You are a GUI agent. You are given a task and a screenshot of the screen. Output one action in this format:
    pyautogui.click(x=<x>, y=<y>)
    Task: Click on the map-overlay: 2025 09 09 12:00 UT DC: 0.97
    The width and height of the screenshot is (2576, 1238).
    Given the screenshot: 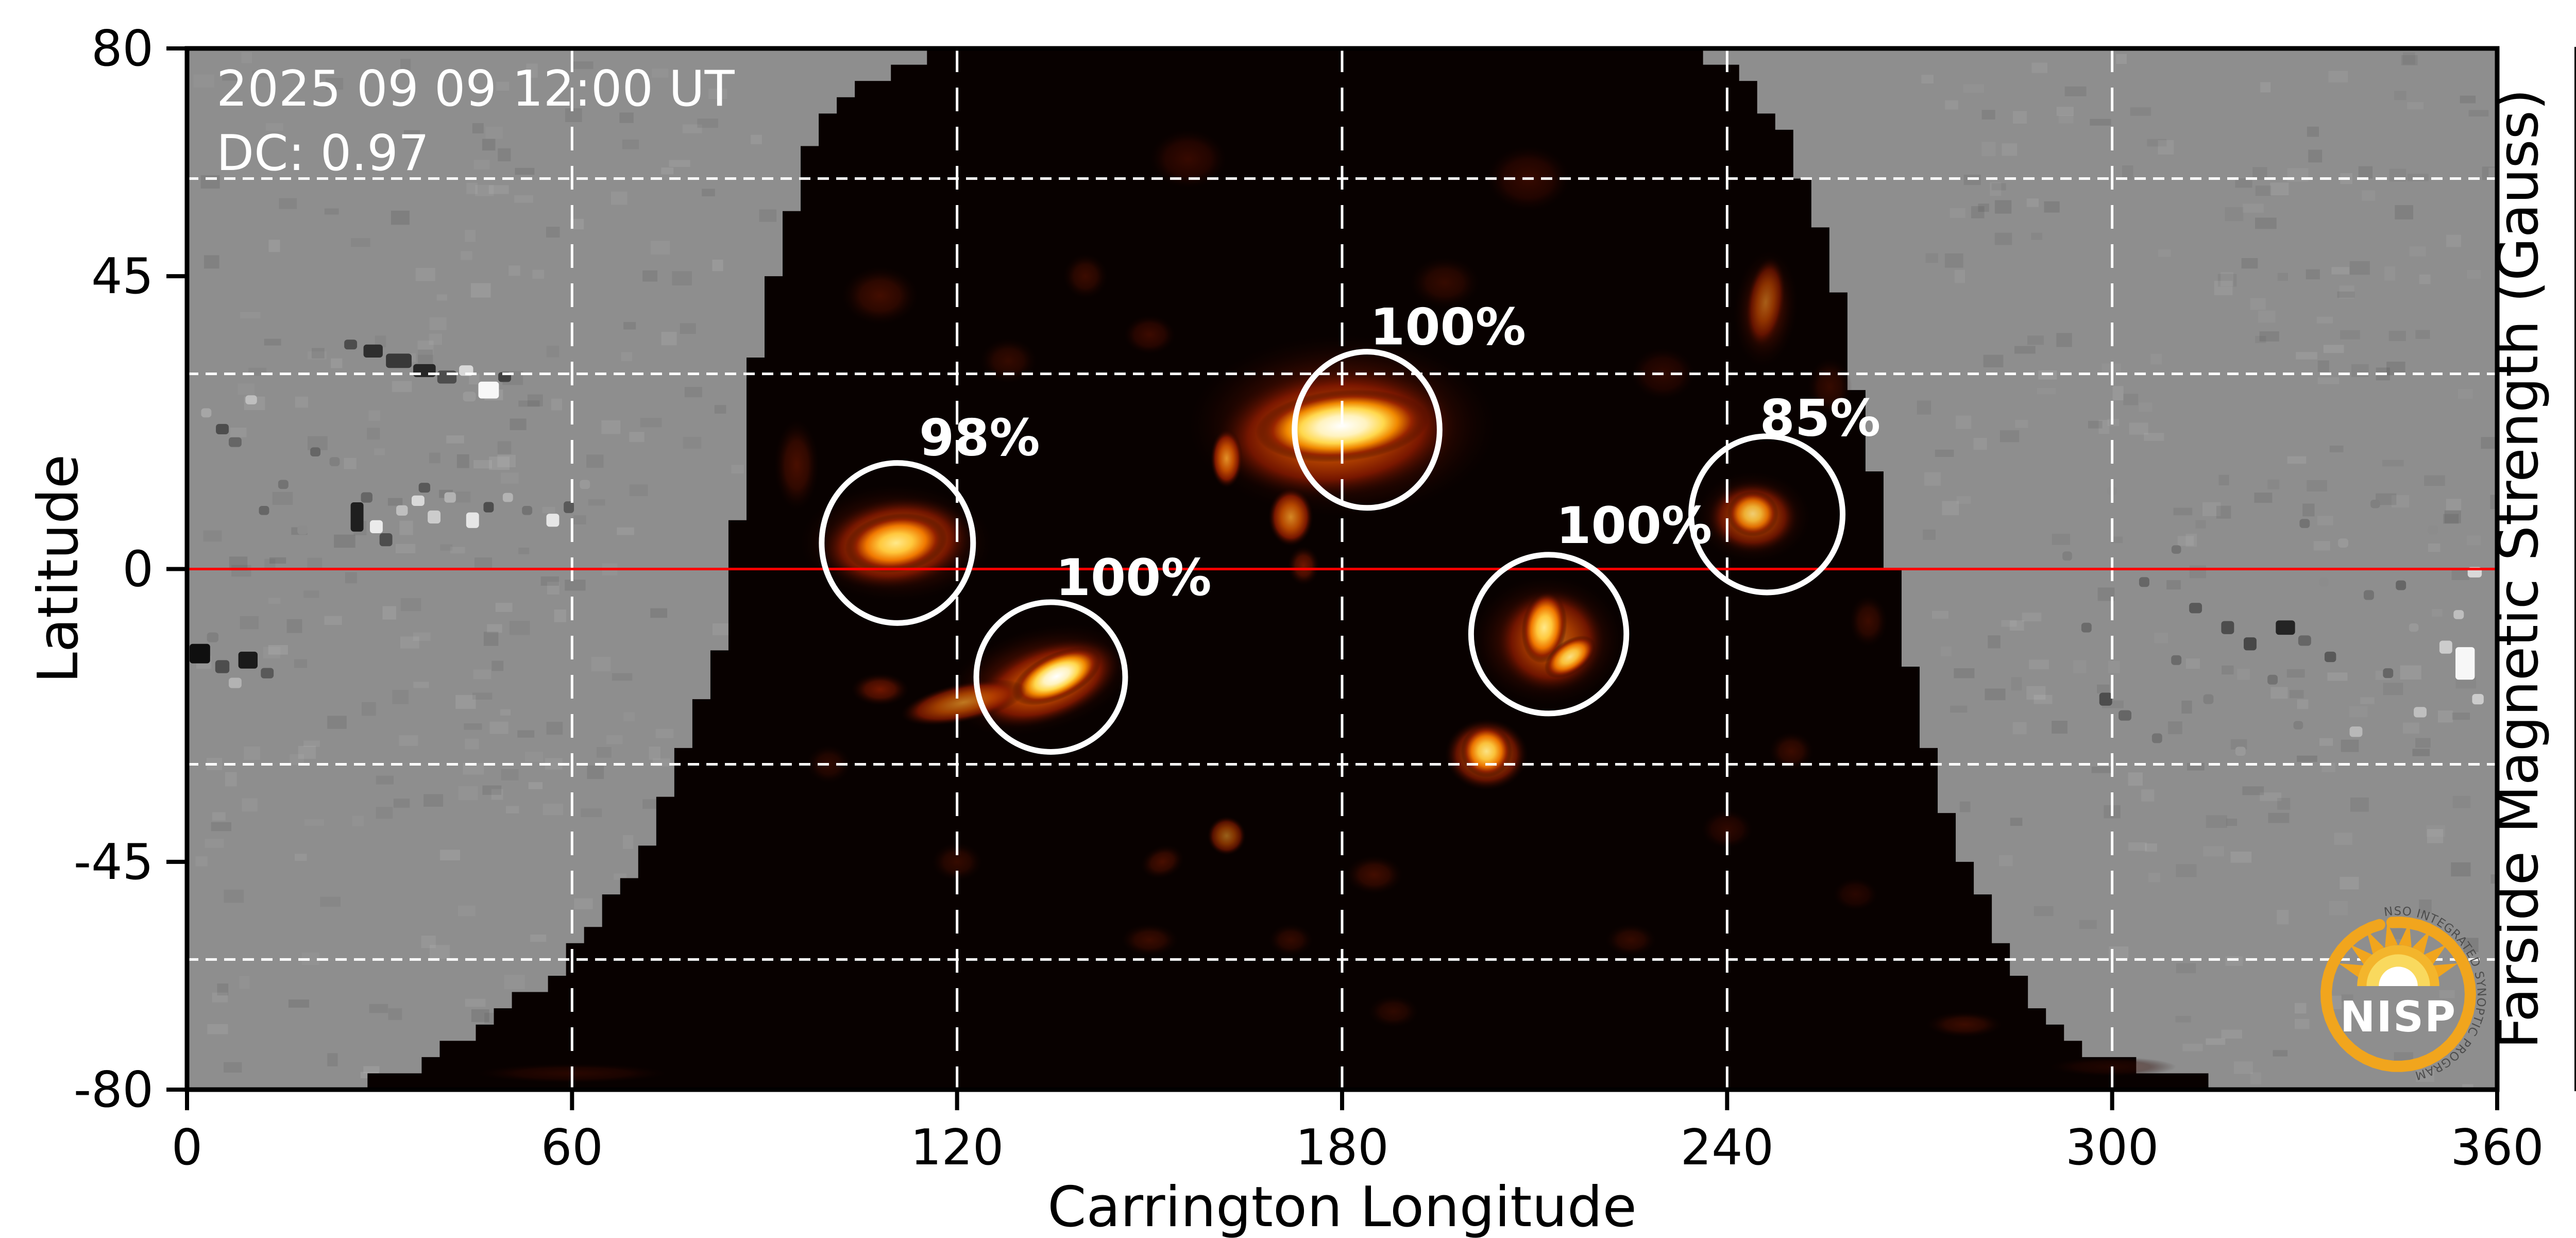 What is the action you would take?
    pyautogui.click(x=475, y=121)
    